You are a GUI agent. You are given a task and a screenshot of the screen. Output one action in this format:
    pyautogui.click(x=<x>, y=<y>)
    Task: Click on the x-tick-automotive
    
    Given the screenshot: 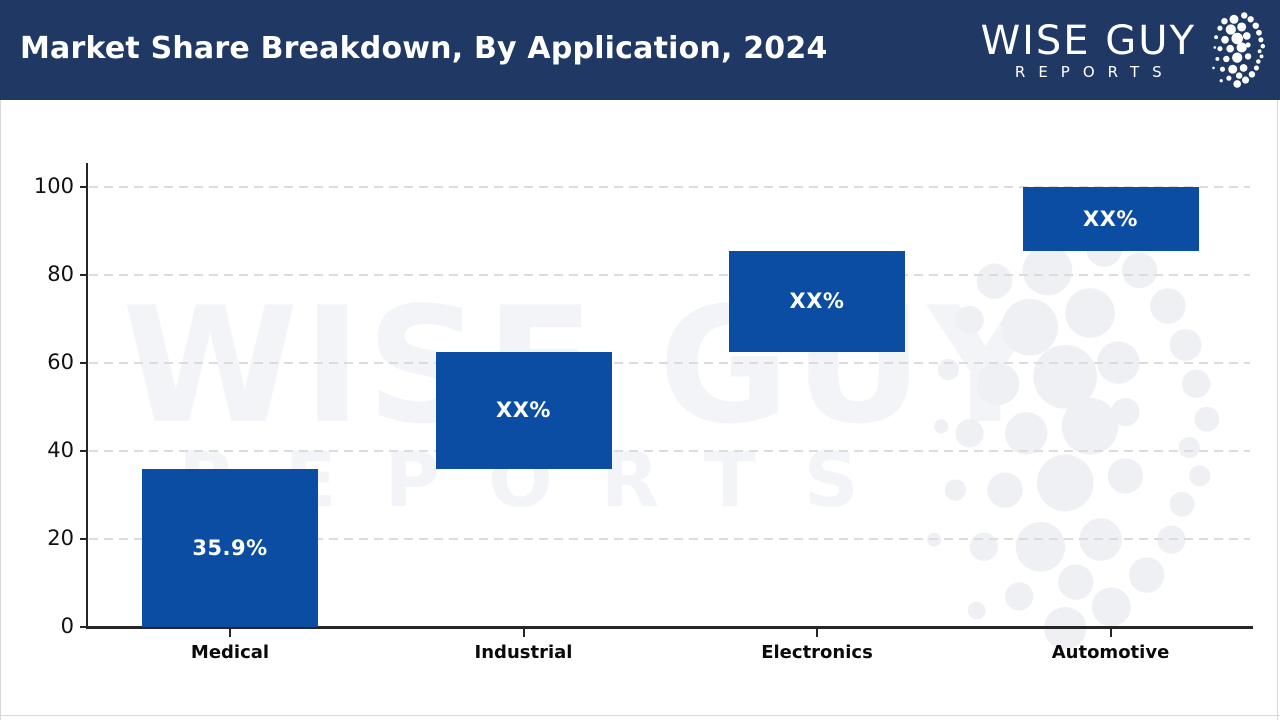 What is the action you would take?
    pyautogui.click(x=1110, y=633)
    